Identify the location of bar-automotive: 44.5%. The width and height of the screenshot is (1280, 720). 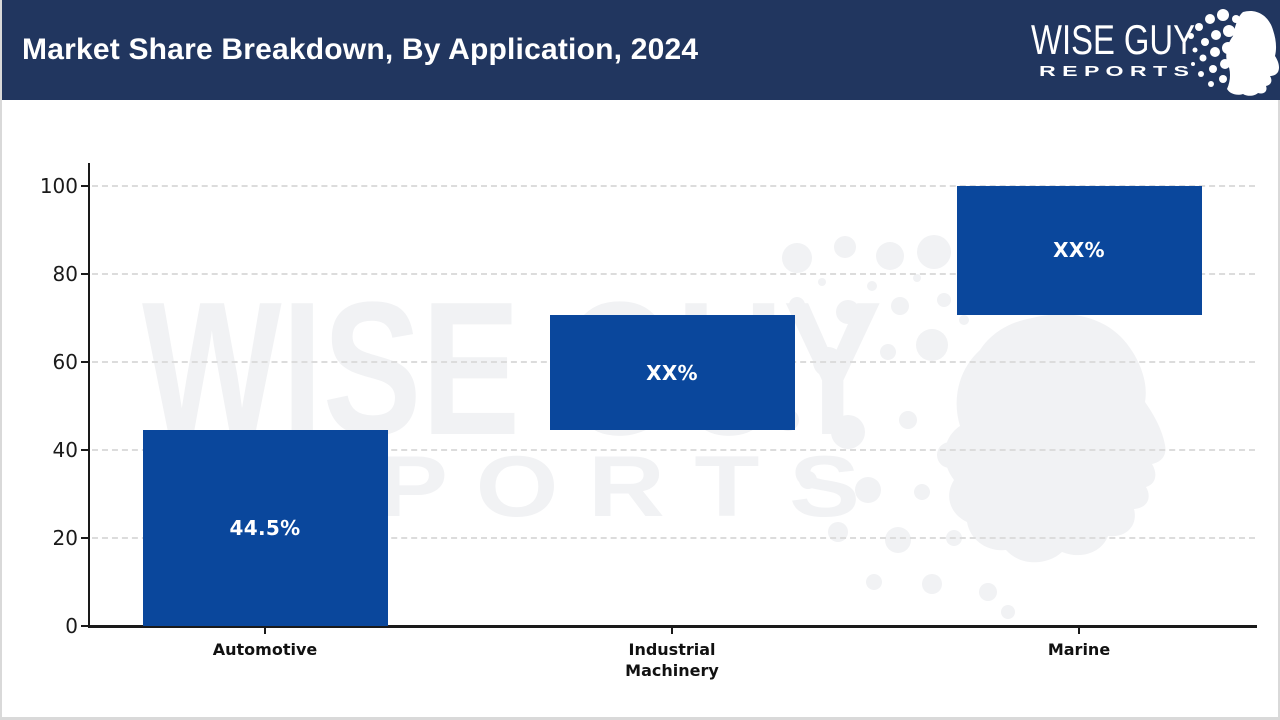
(265, 527).